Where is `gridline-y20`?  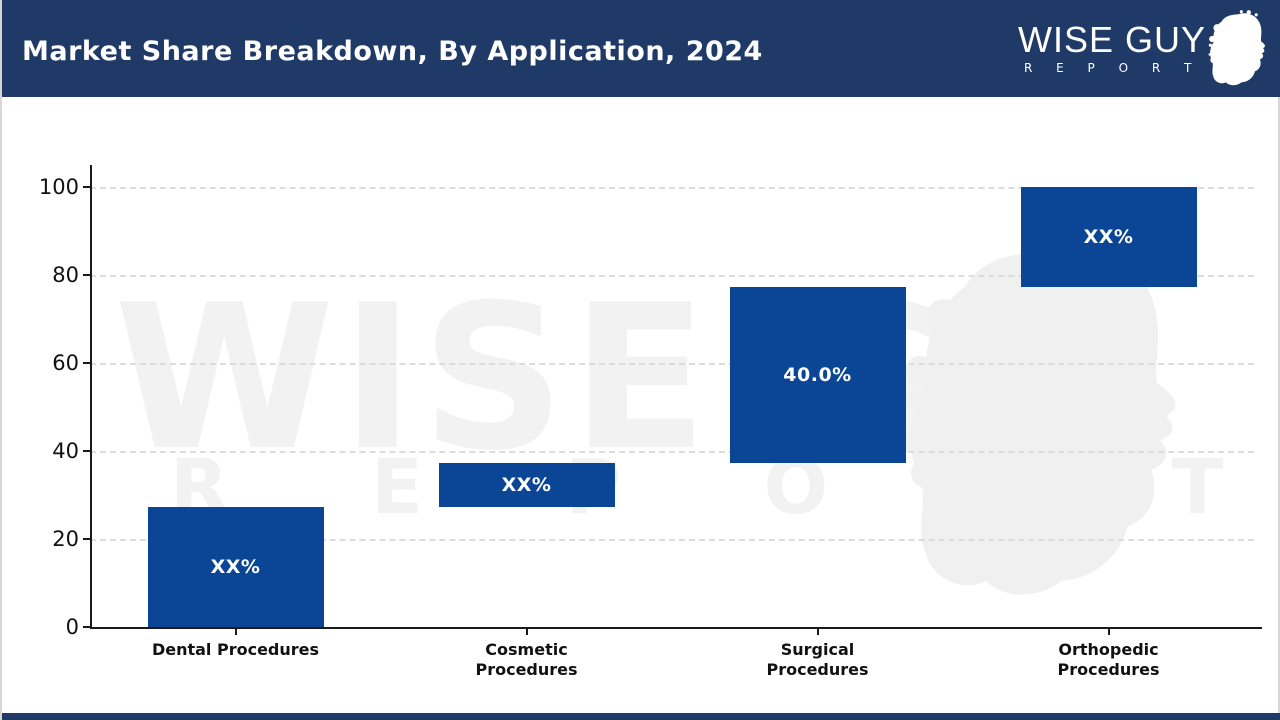 gridline-y20 is located at coordinates (672, 540).